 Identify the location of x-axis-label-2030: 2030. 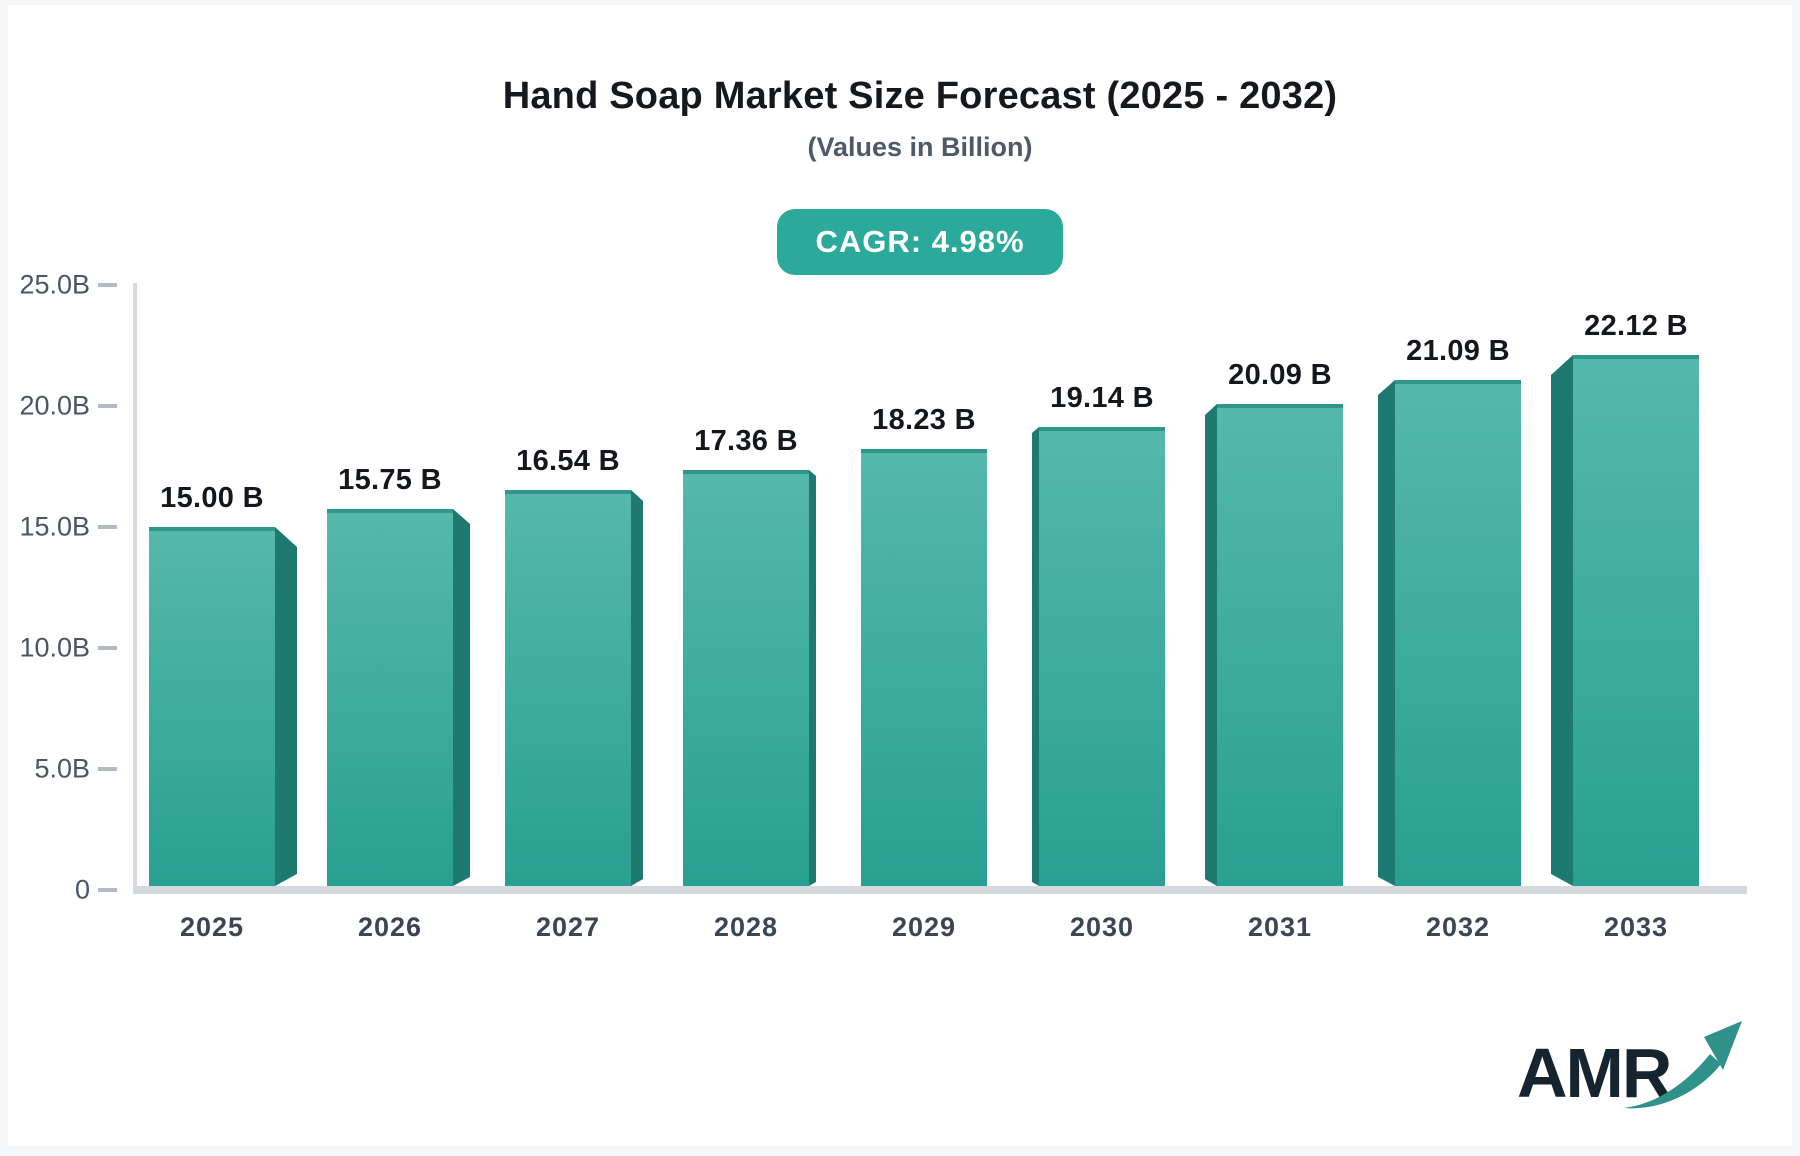
(1102, 927).